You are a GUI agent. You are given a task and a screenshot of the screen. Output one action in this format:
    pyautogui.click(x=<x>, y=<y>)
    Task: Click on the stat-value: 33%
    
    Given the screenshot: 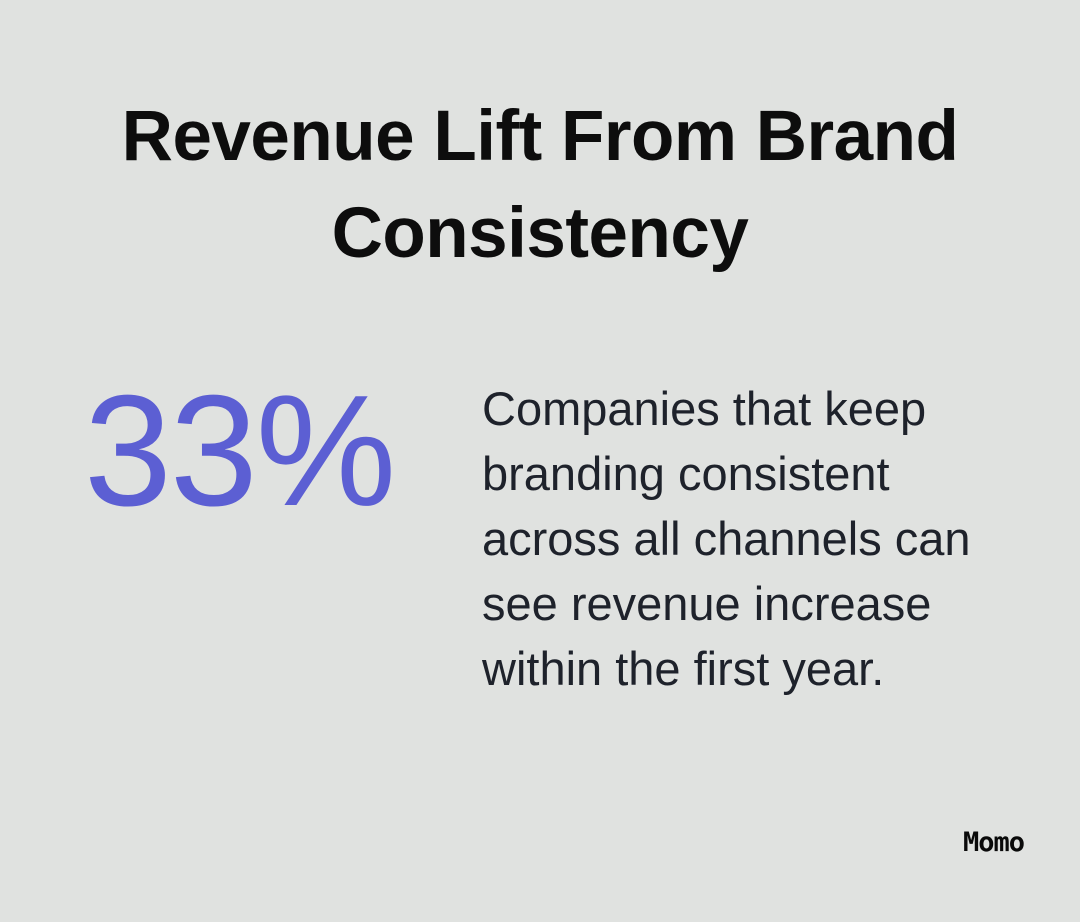 What is the action you would take?
    pyautogui.click(x=240, y=451)
    